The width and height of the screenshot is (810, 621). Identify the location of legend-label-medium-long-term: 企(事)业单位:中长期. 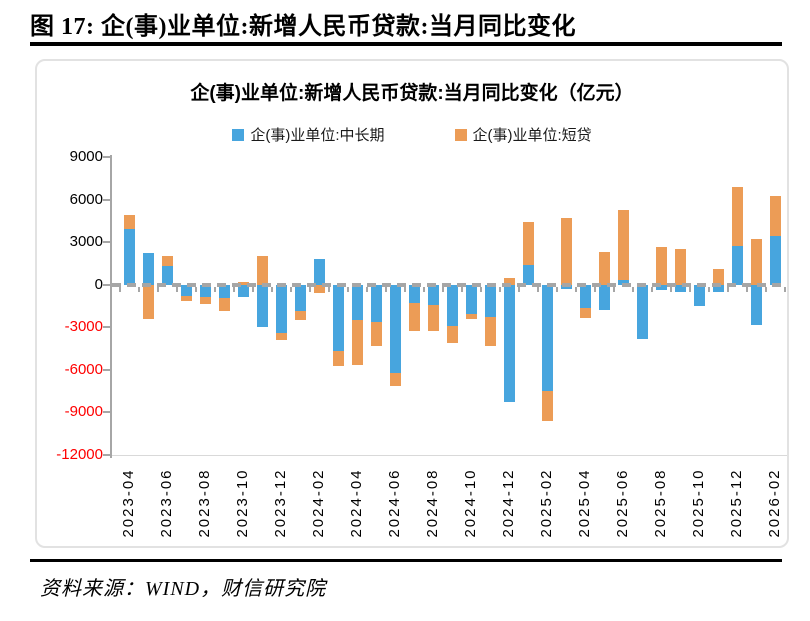
(317, 135).